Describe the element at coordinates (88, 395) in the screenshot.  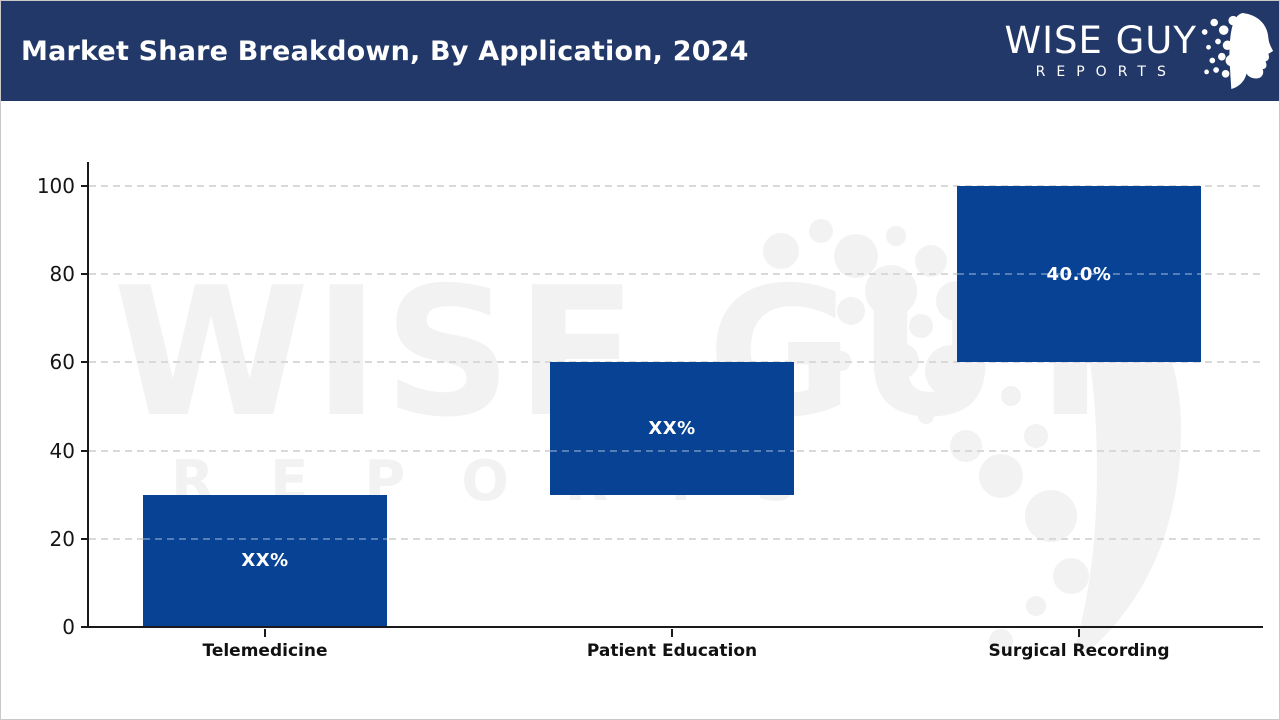
I see `y-axis-spine` at that location.